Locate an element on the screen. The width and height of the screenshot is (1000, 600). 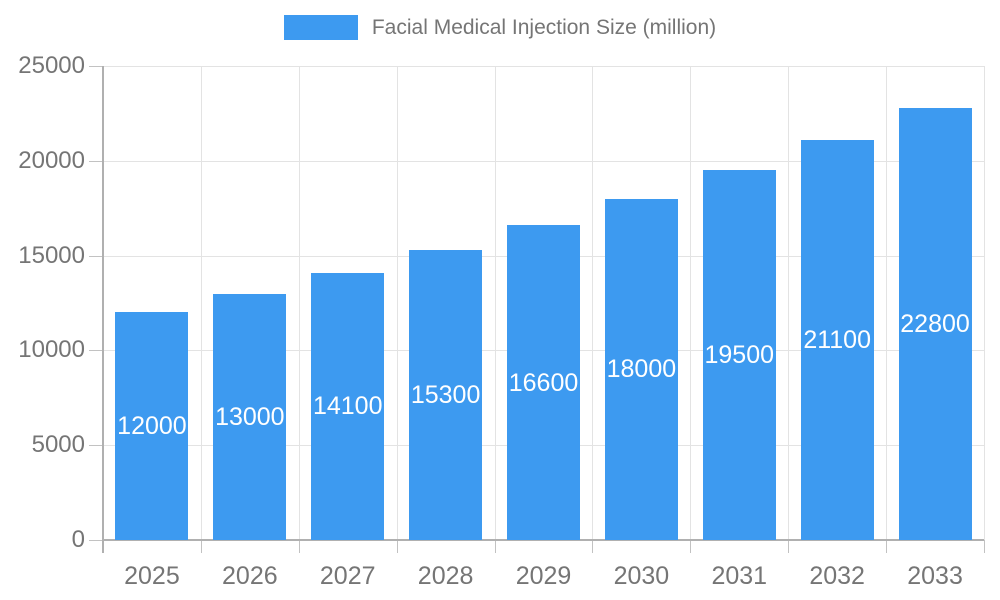
legend-label: Facial Medical Injection Size (million) is located at coordinates (544, 27).